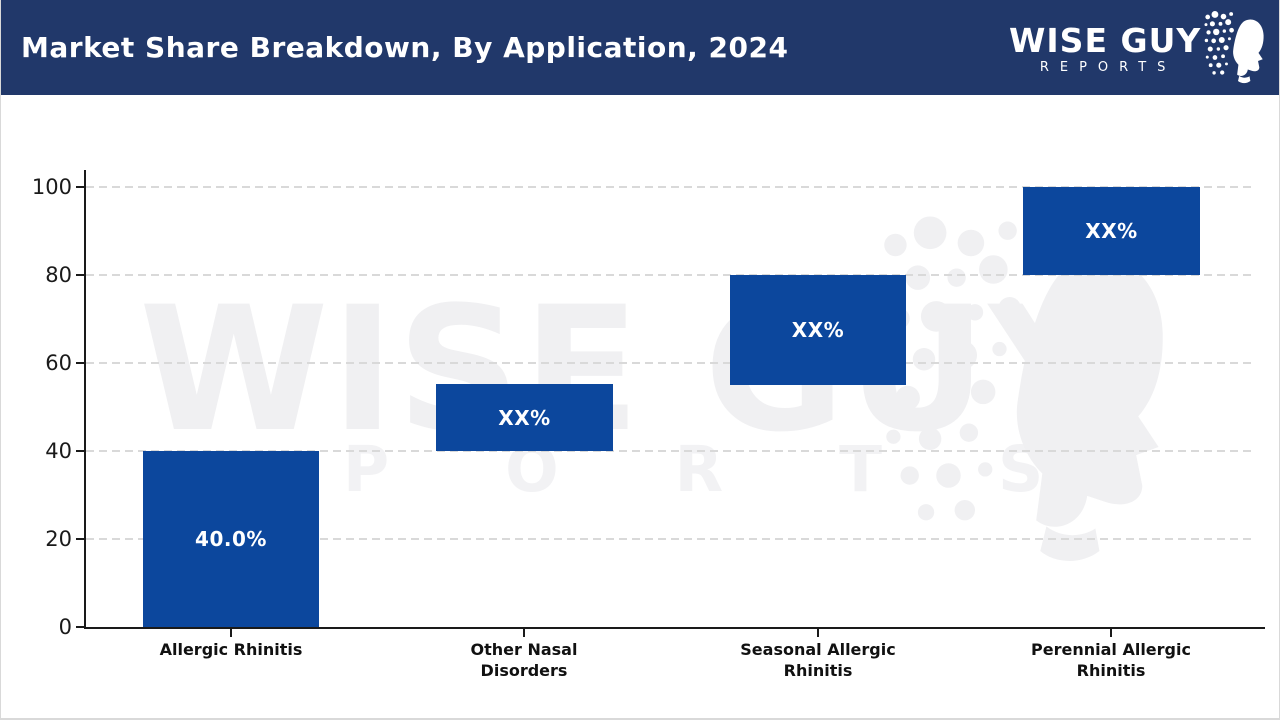 The width and height of the screenshot is (1280, 720). I want to click on bar-seasonal-allergic-rhinitis: XX%, so click(818, 330).